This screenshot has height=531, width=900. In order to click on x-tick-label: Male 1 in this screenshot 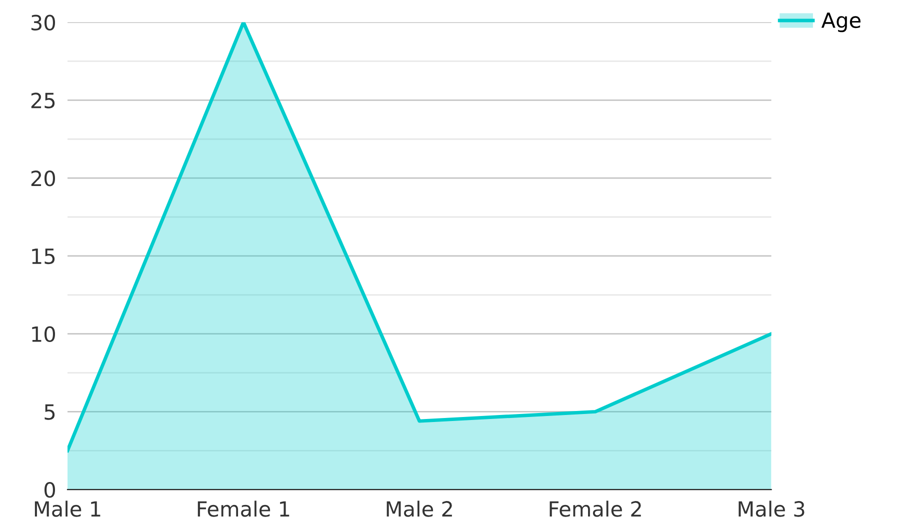, I will do `click(67, 508)`.